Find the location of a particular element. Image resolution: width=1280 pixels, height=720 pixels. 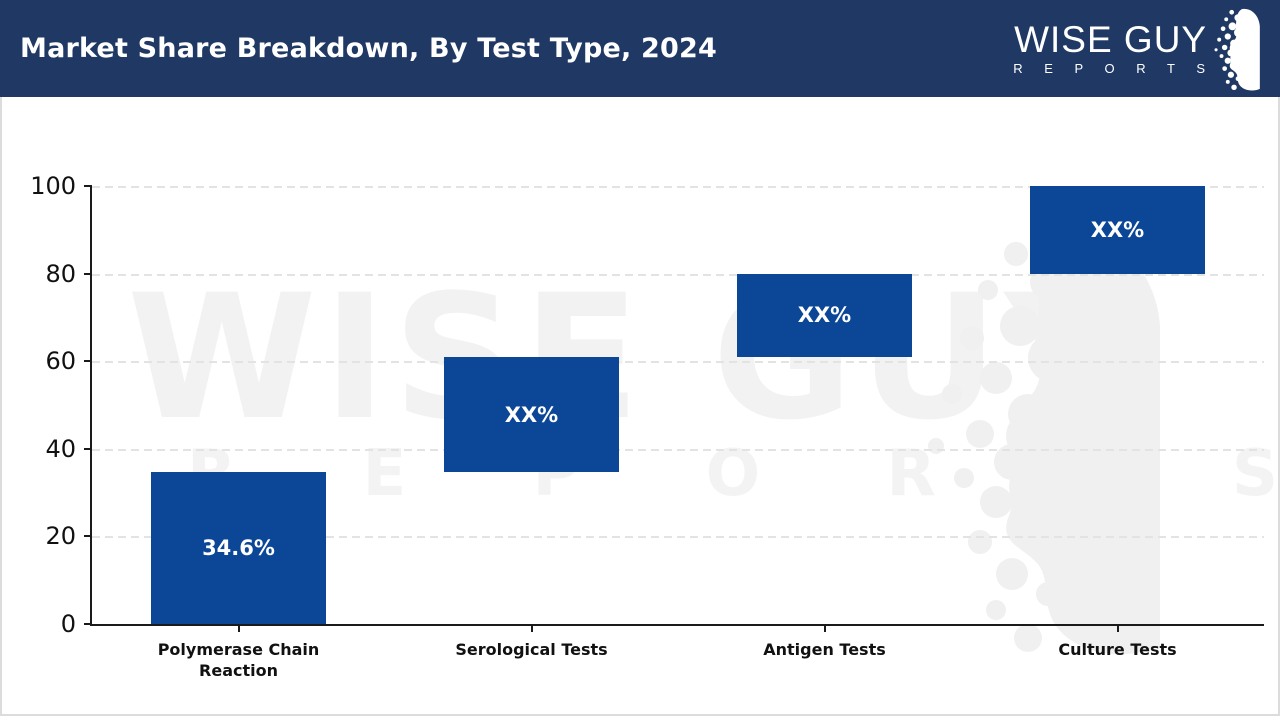

x-axis-label-culture-tests: Culture Tests is located at coordinates (1117, 649).